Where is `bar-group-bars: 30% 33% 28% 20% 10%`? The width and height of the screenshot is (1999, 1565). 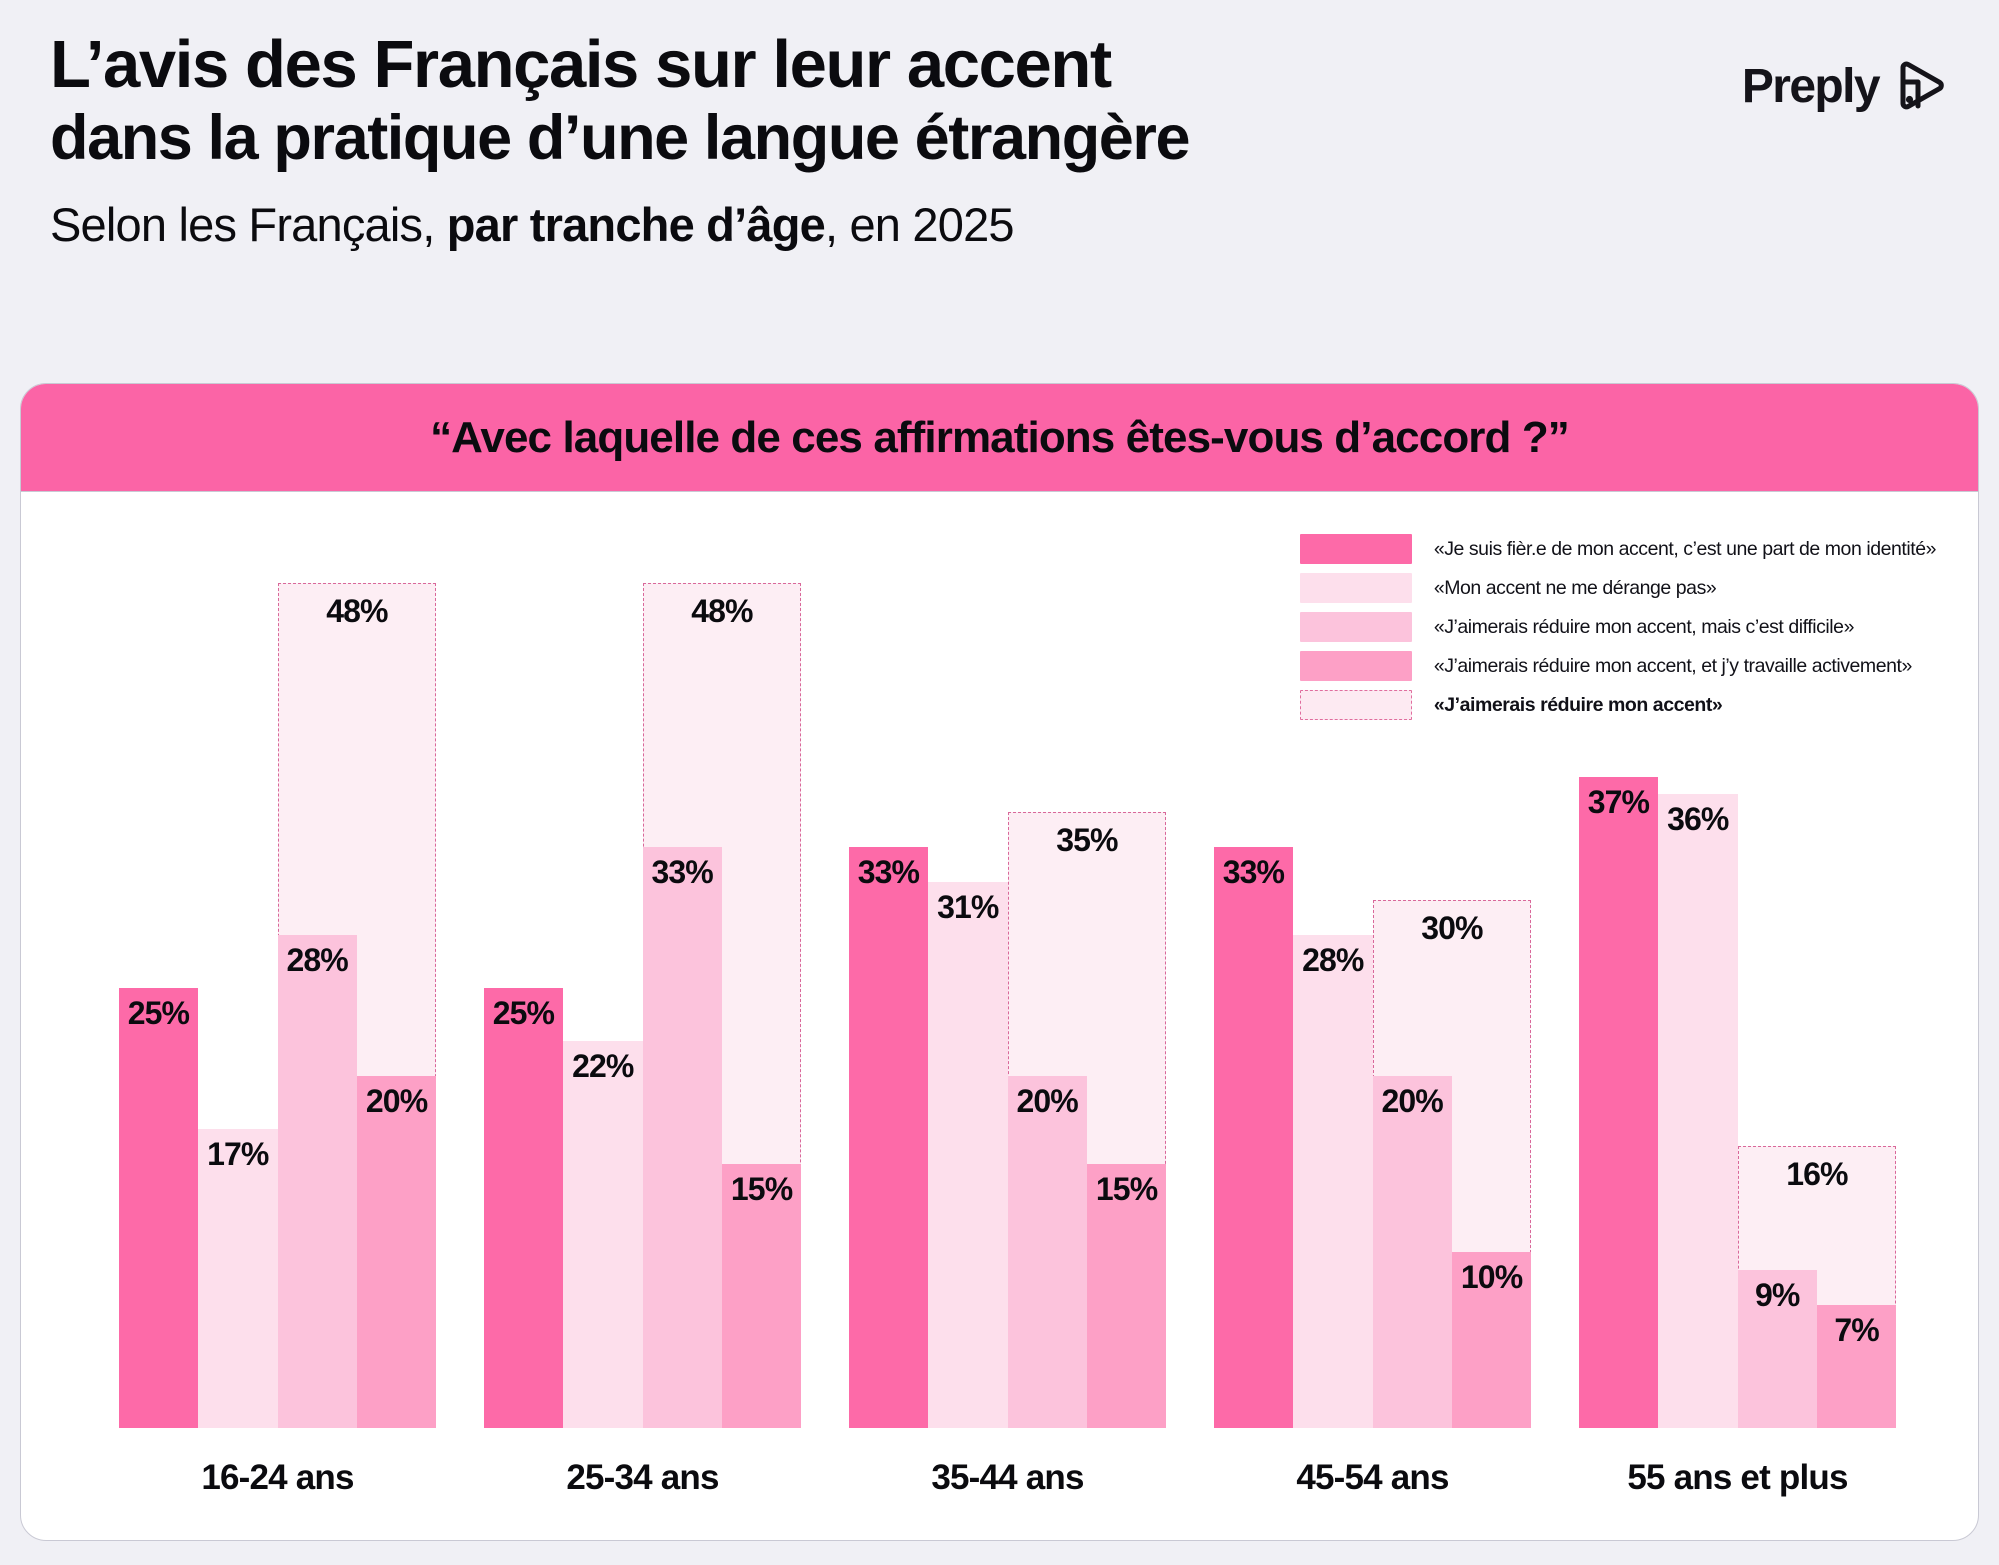
bar-group-bars: 30% 33% 28% 20% 10% is located at coordinates (1372, 988).